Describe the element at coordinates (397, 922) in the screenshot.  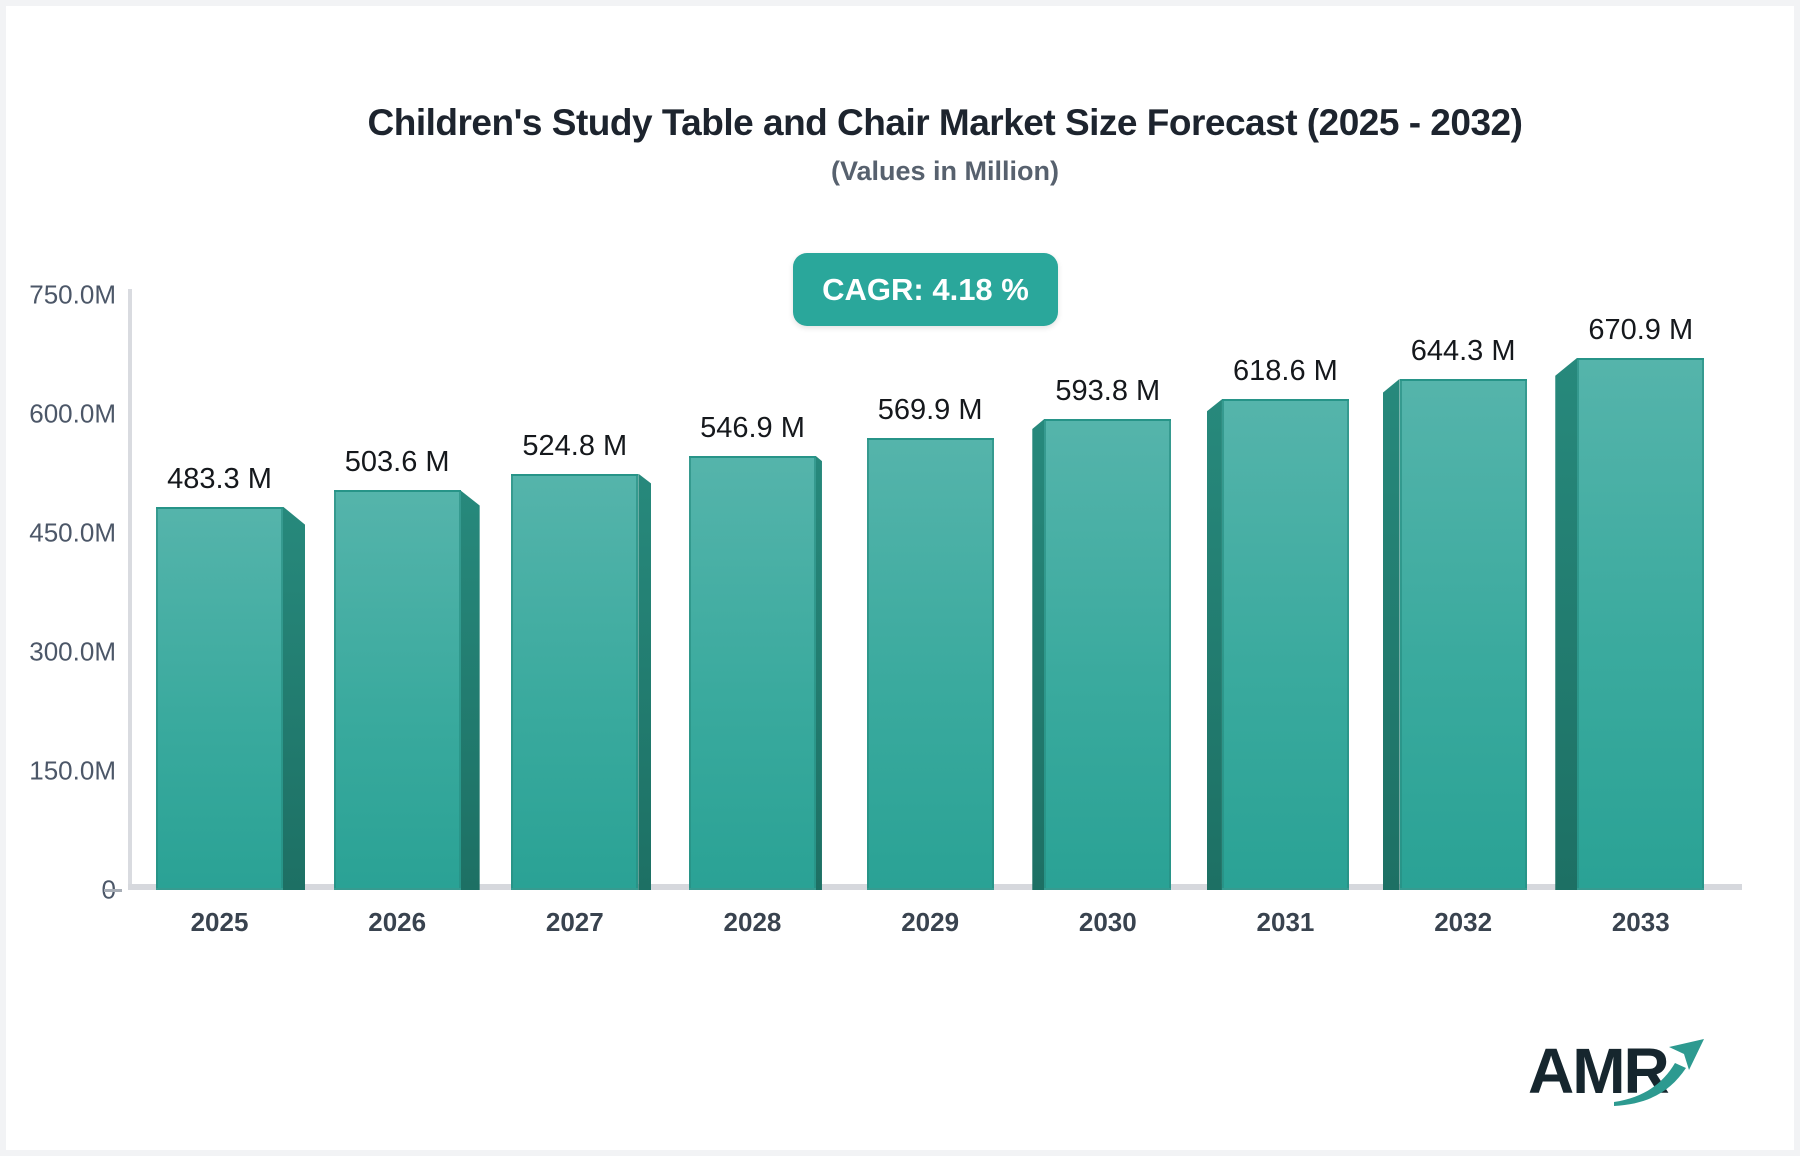
I see `x-axis-label-2026: 2026` at that location.